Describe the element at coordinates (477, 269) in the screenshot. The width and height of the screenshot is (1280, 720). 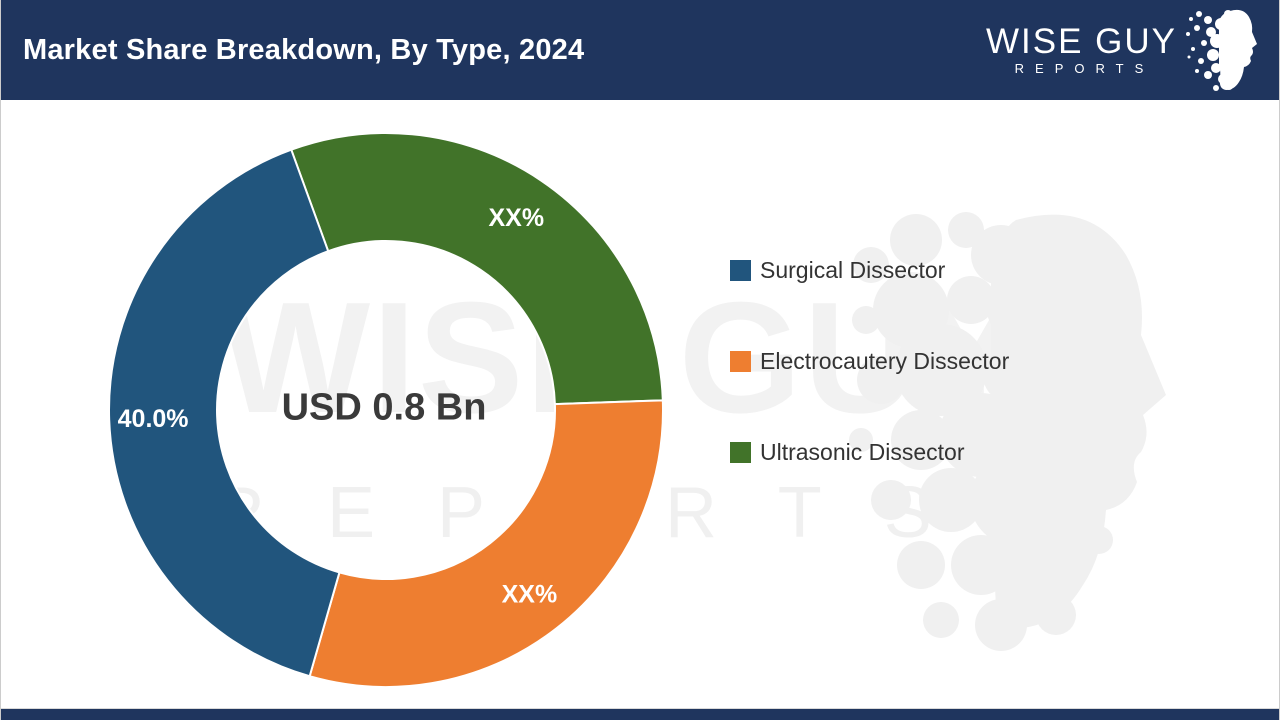
I see `donut-segment-ultrasonic-dissector` at that location.